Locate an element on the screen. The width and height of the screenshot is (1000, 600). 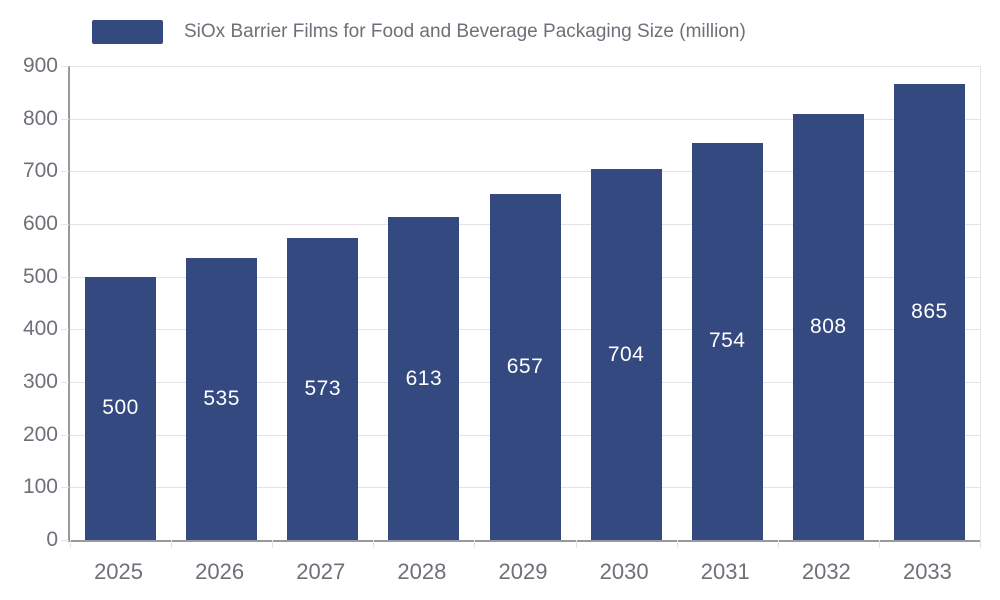
bar-value-label-2033: 865 is located at coordinates (929, 312).